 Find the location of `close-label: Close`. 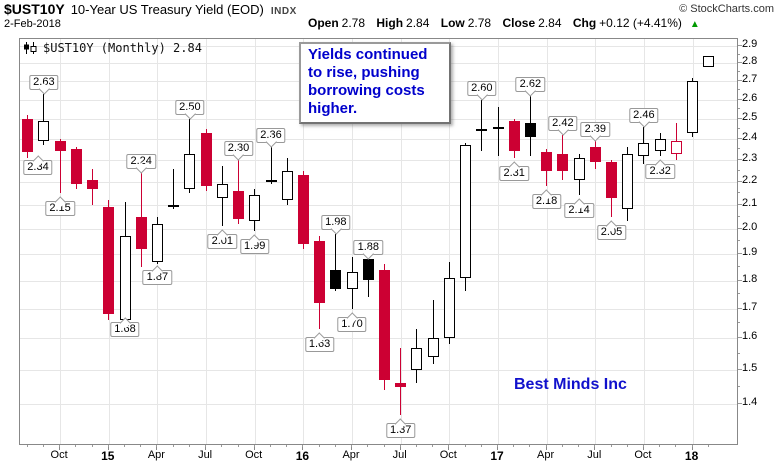

close-label: Close is located at coordinates (519, 23).